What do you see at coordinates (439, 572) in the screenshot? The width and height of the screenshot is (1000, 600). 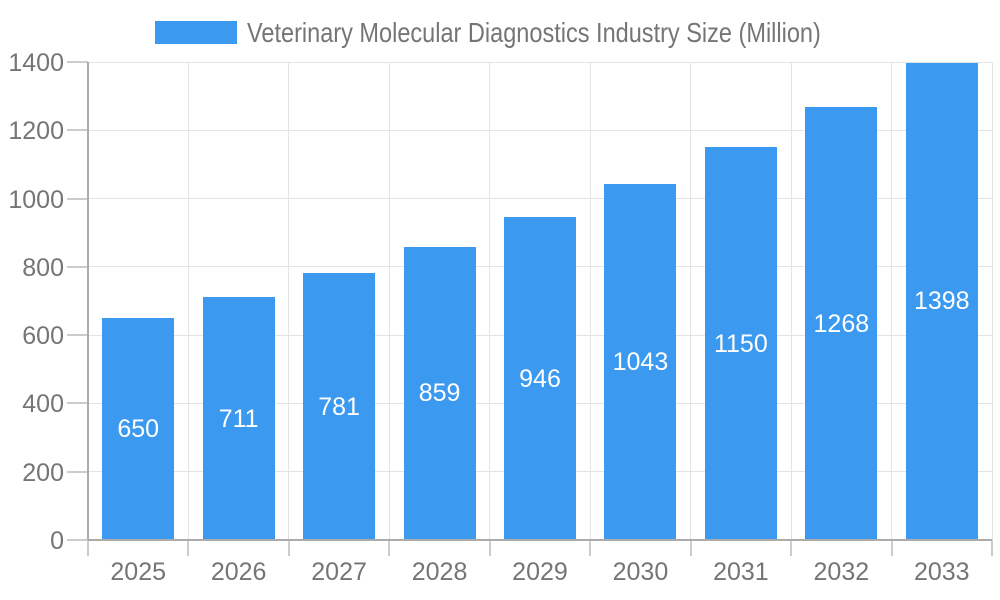 I see `x-axis-label: 2028` at bounding box center [439, 572].